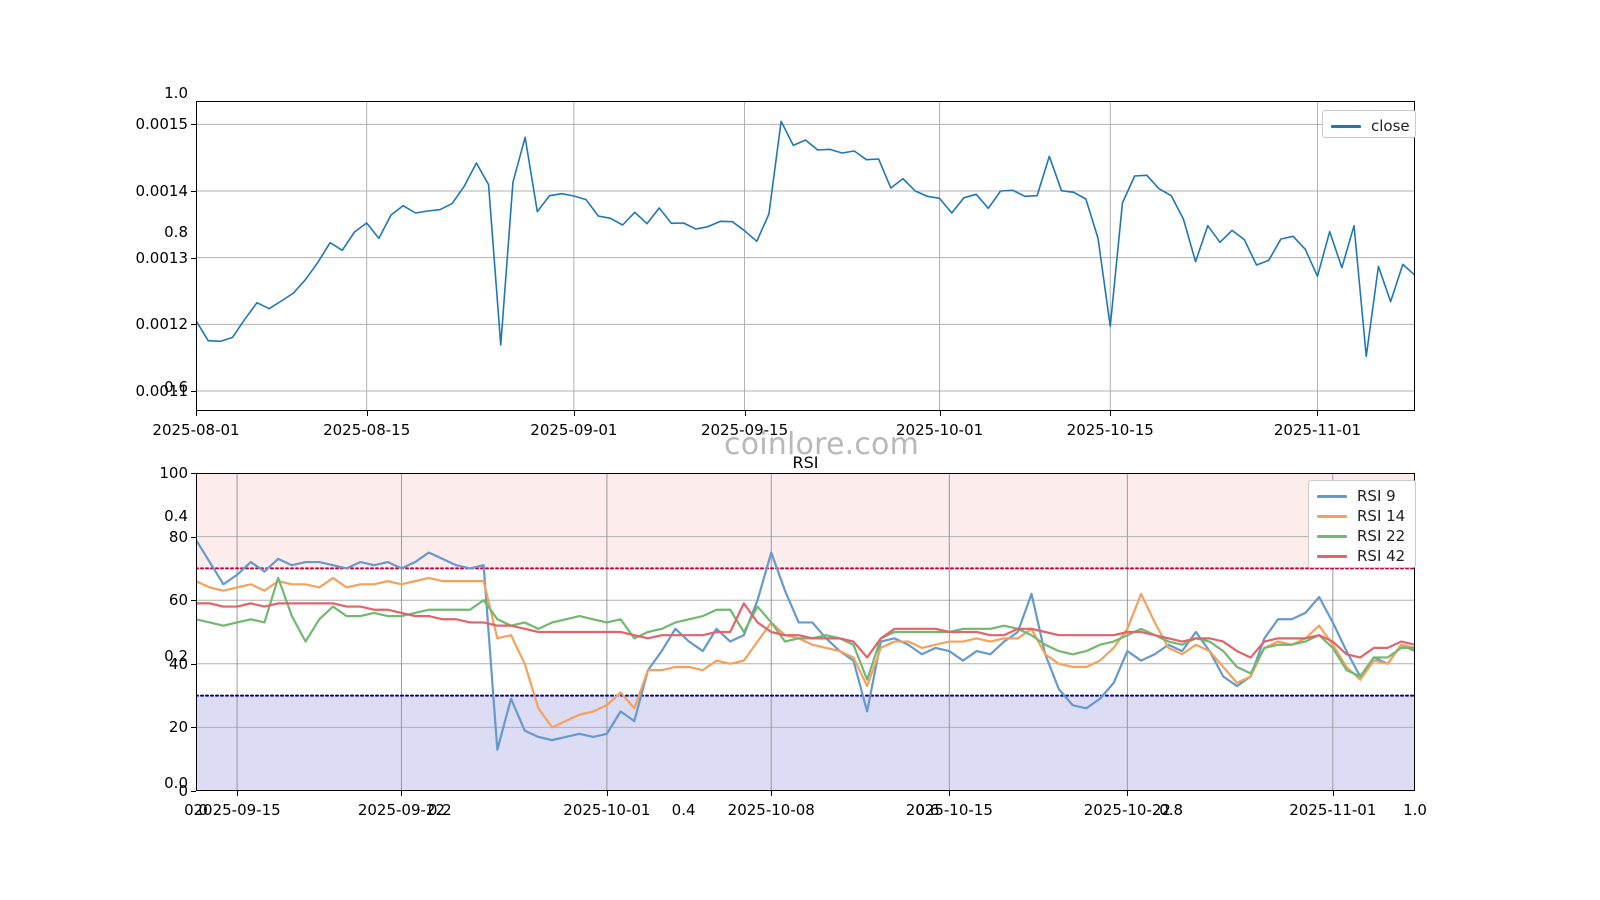 The width and height of the screenshot is (1600, 900). I want to click on legend-item: RSI 22, so click(1362, 536).